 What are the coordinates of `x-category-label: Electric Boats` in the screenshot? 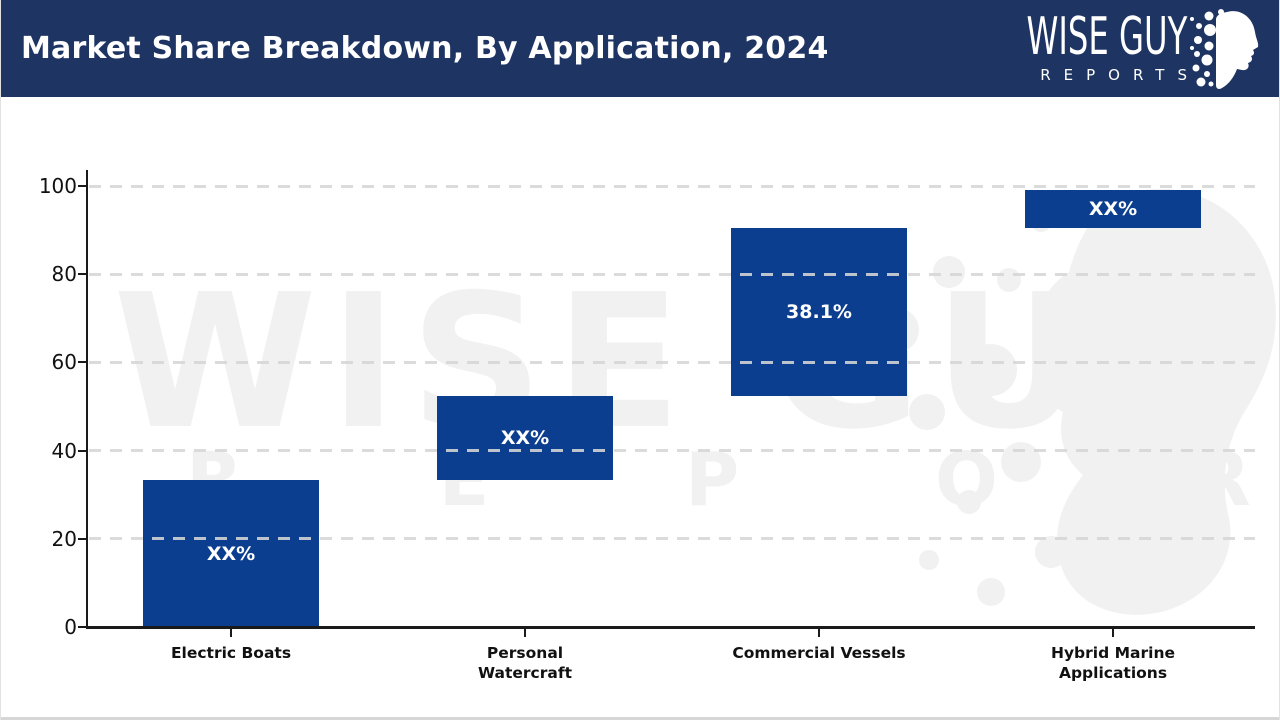 It's located at (231, 653).